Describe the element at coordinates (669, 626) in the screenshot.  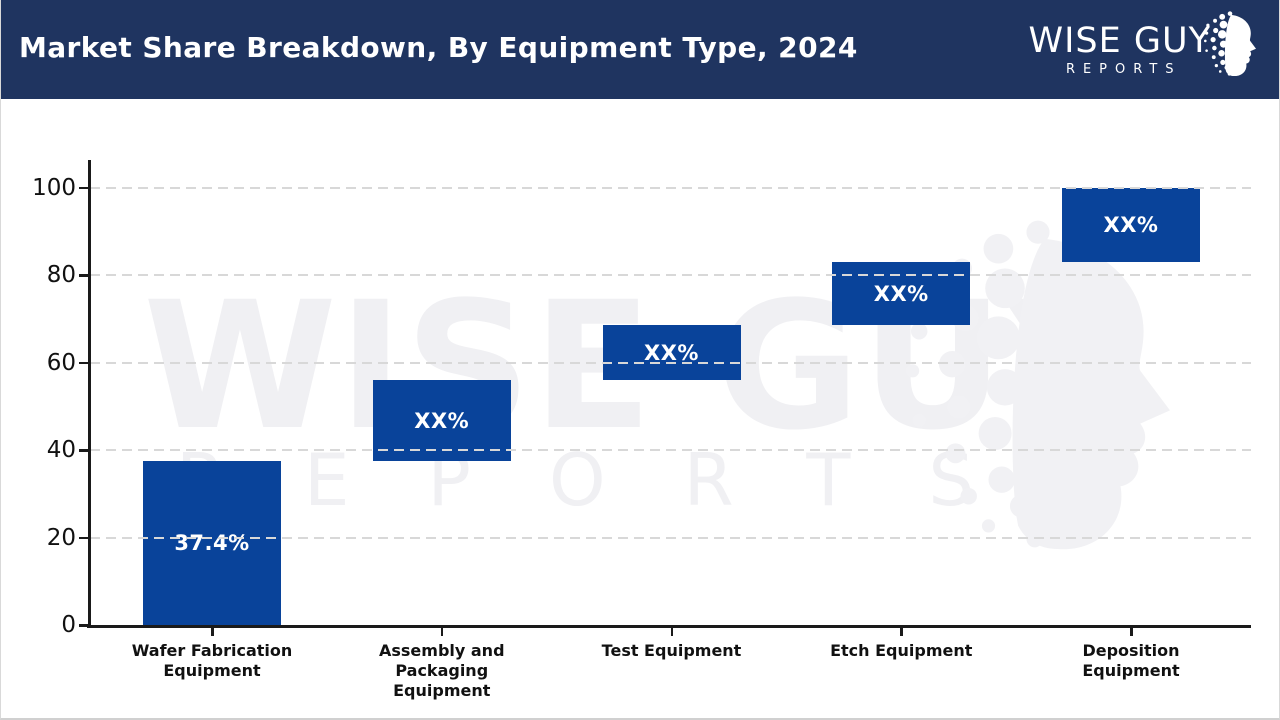
I see `x-axis-line` at that location.